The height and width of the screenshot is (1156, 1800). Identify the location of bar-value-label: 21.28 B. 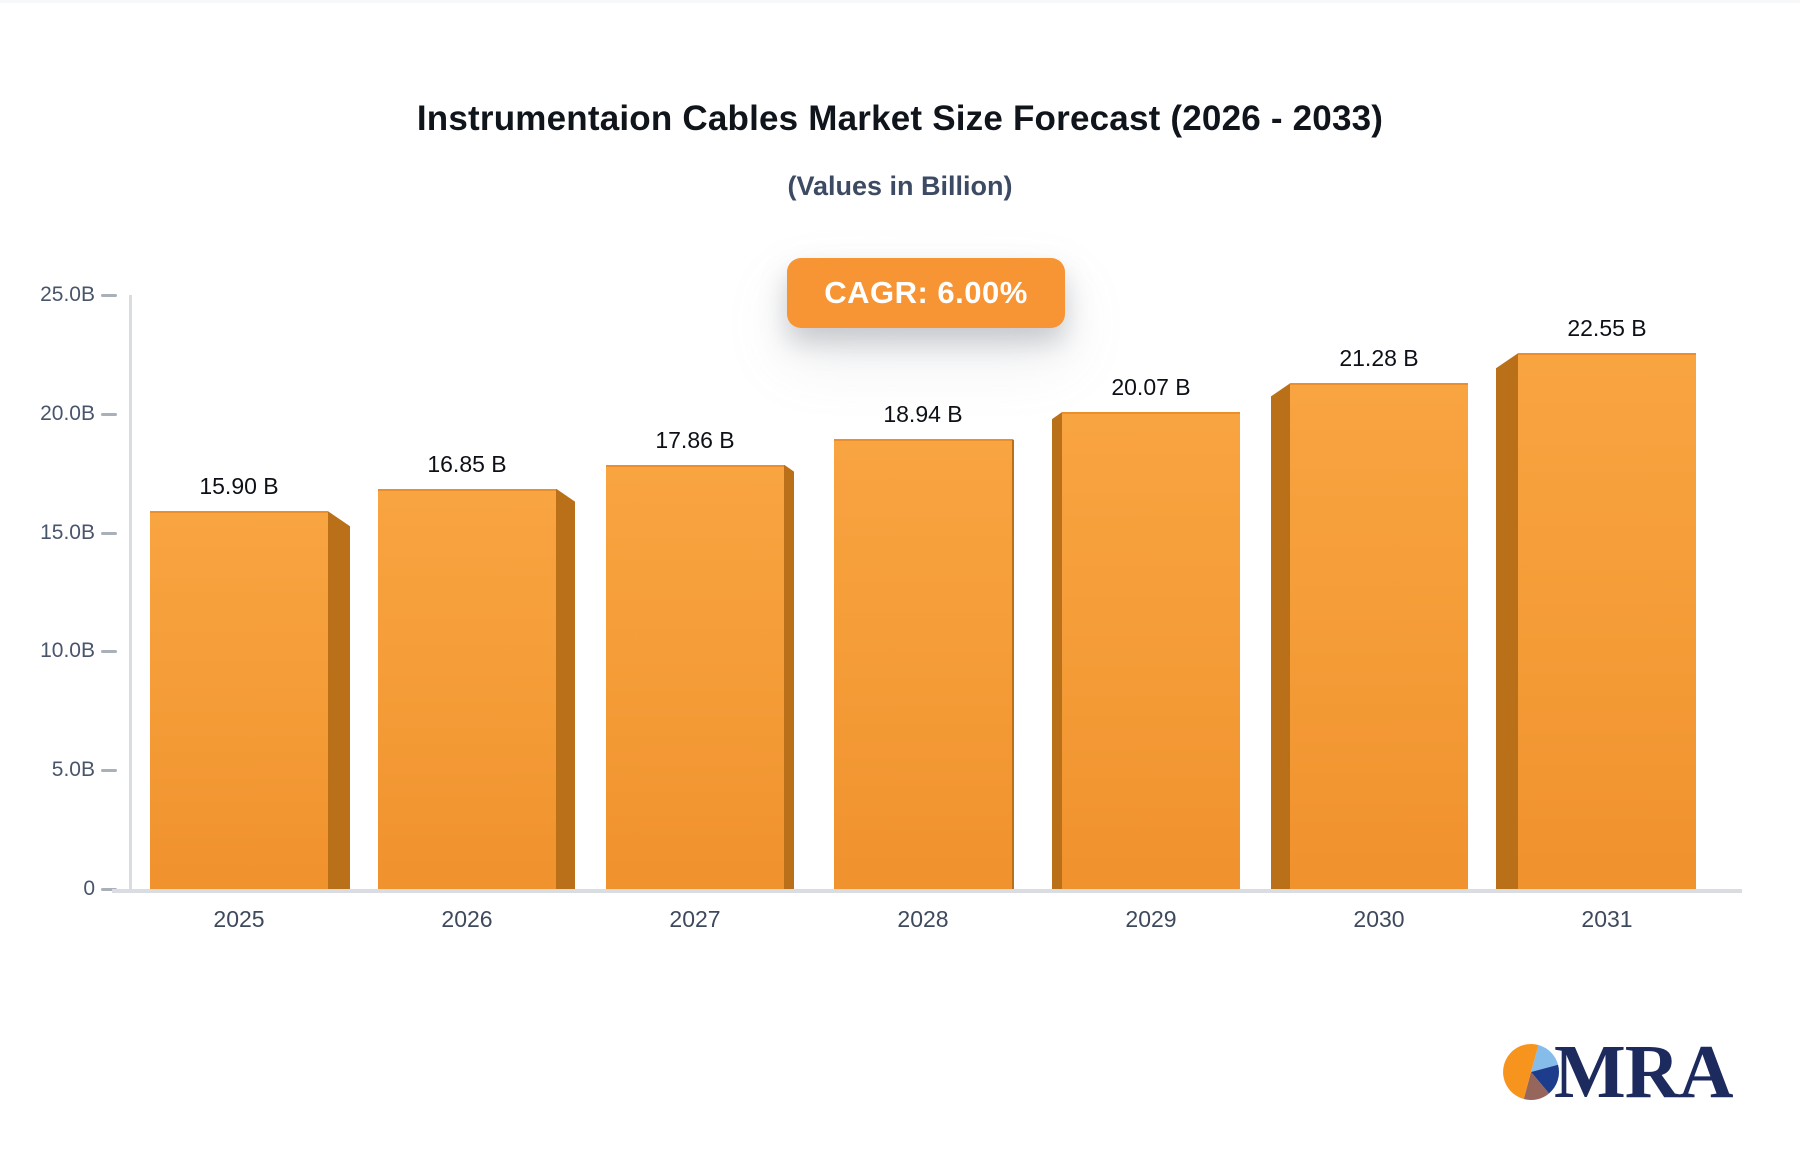
(1379, 358).